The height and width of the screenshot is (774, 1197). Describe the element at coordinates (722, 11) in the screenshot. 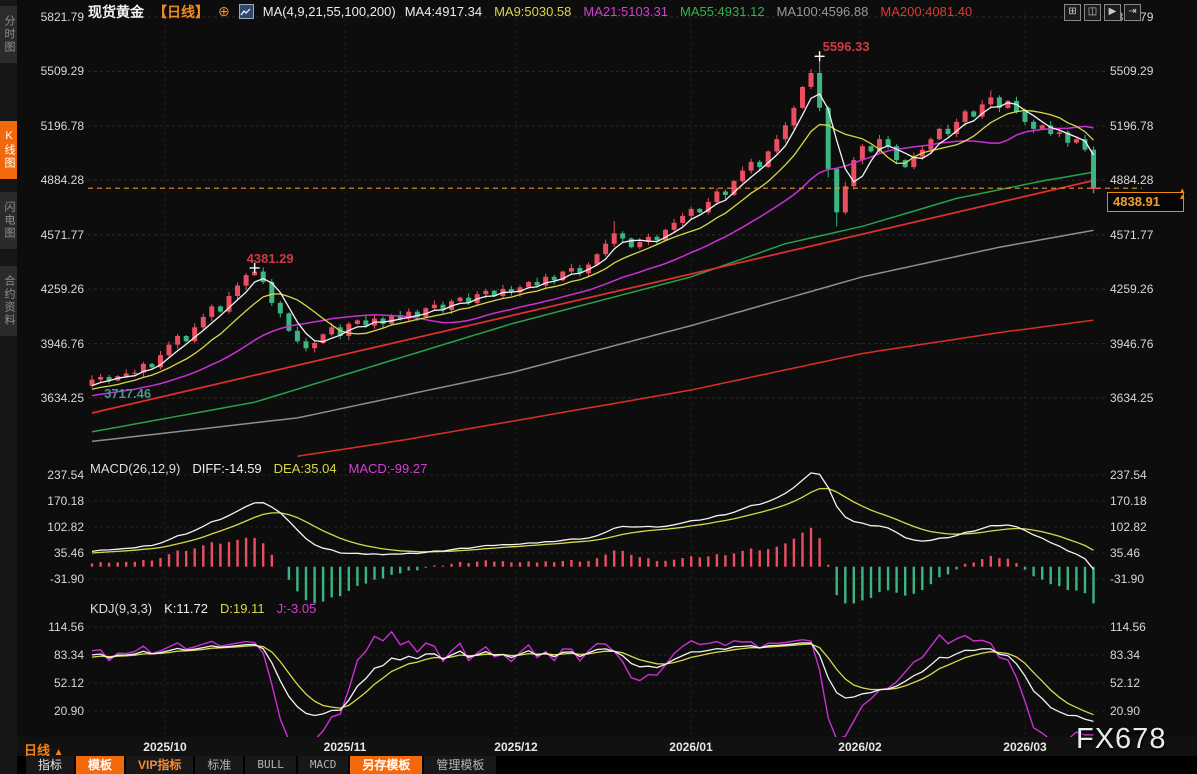

I see `ma-value-3: MA55:4931.12` at that location.